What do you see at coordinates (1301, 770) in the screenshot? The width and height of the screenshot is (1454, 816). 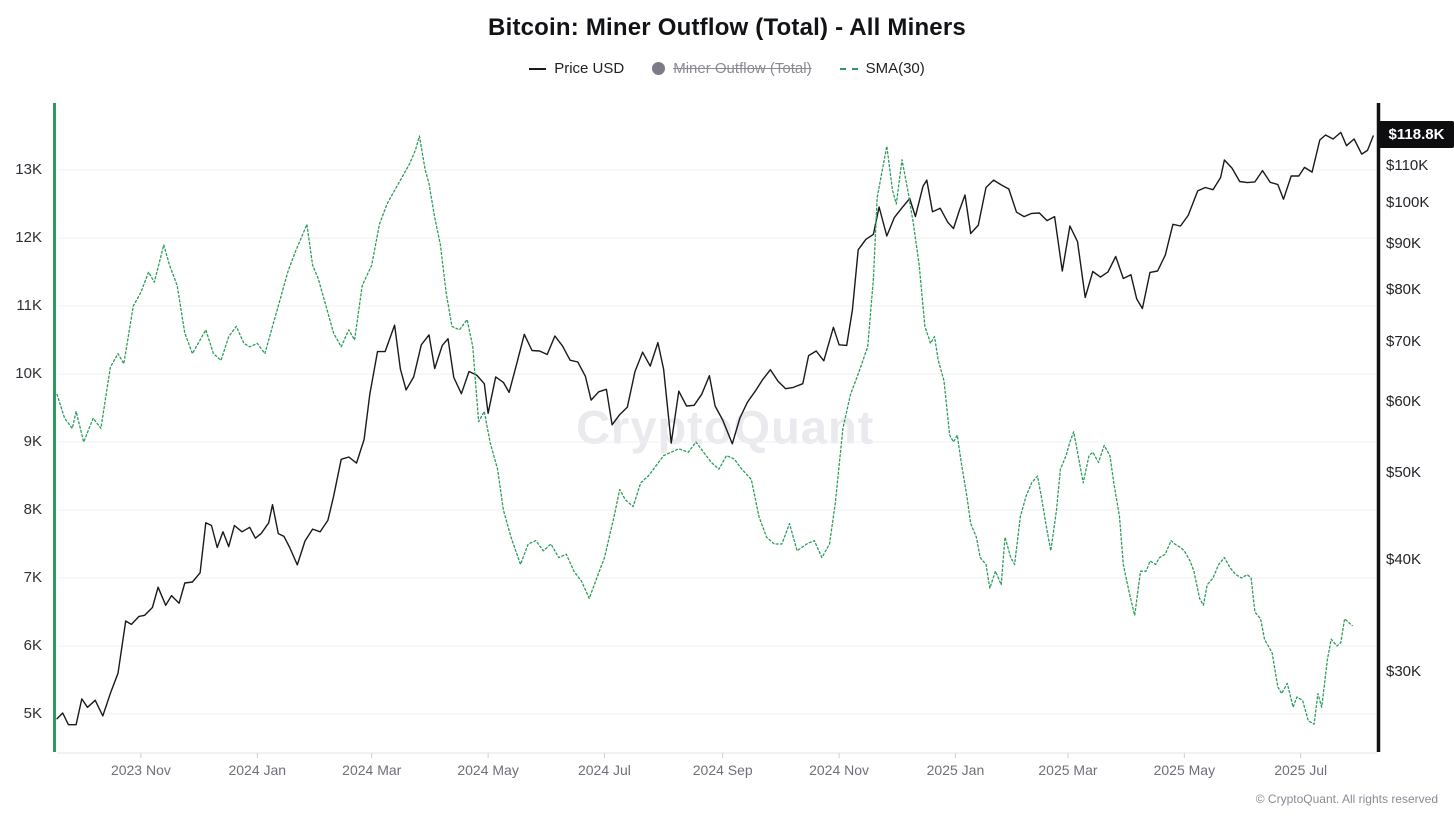 I see `x-axis-tick: 2025 Jul` at bounding box center [1301, 770].